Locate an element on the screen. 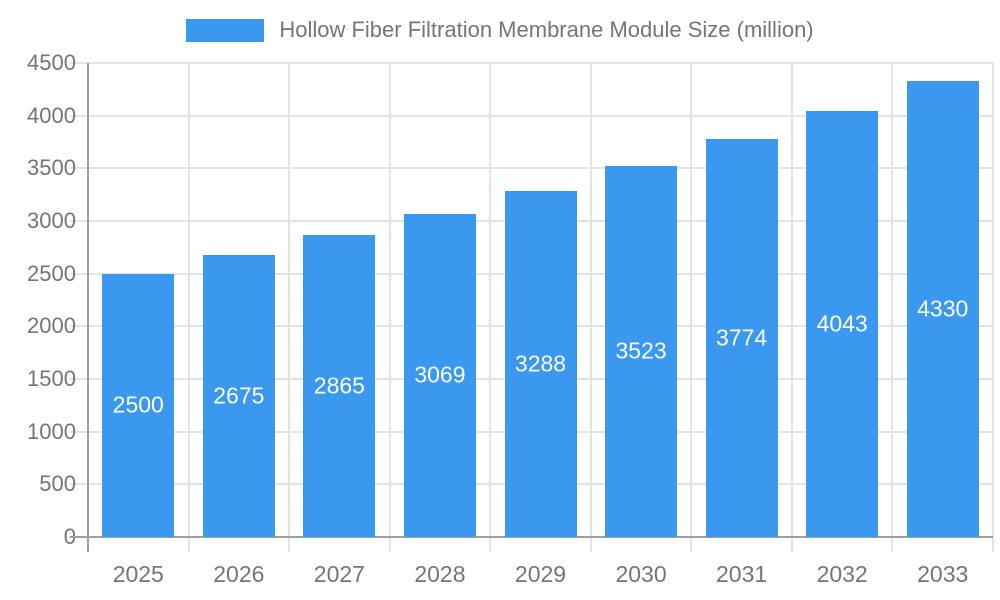  legend-swatch-icon is located at coordinates (225, 30).